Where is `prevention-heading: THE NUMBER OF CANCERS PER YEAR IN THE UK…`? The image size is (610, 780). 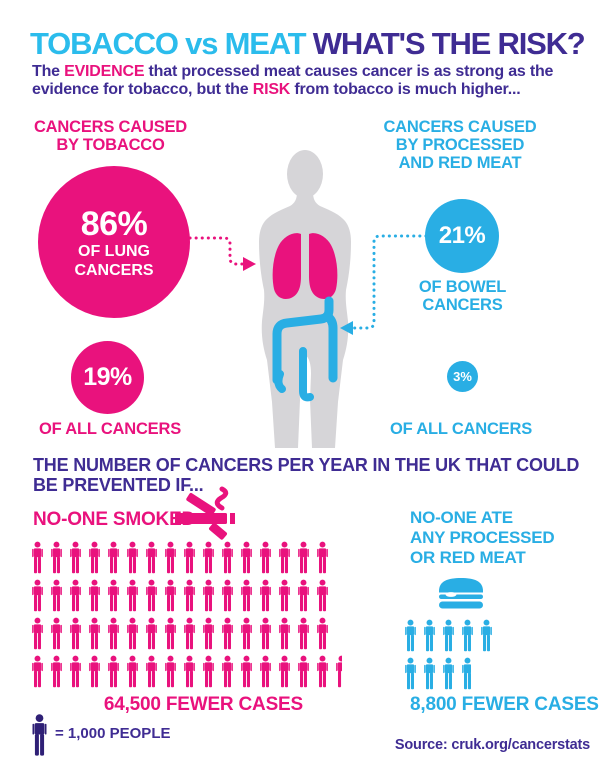 prevention-heading: THE NUMBER OF CANCERS PER YEAR IN THE UK… is located at coordinates (306, 475).